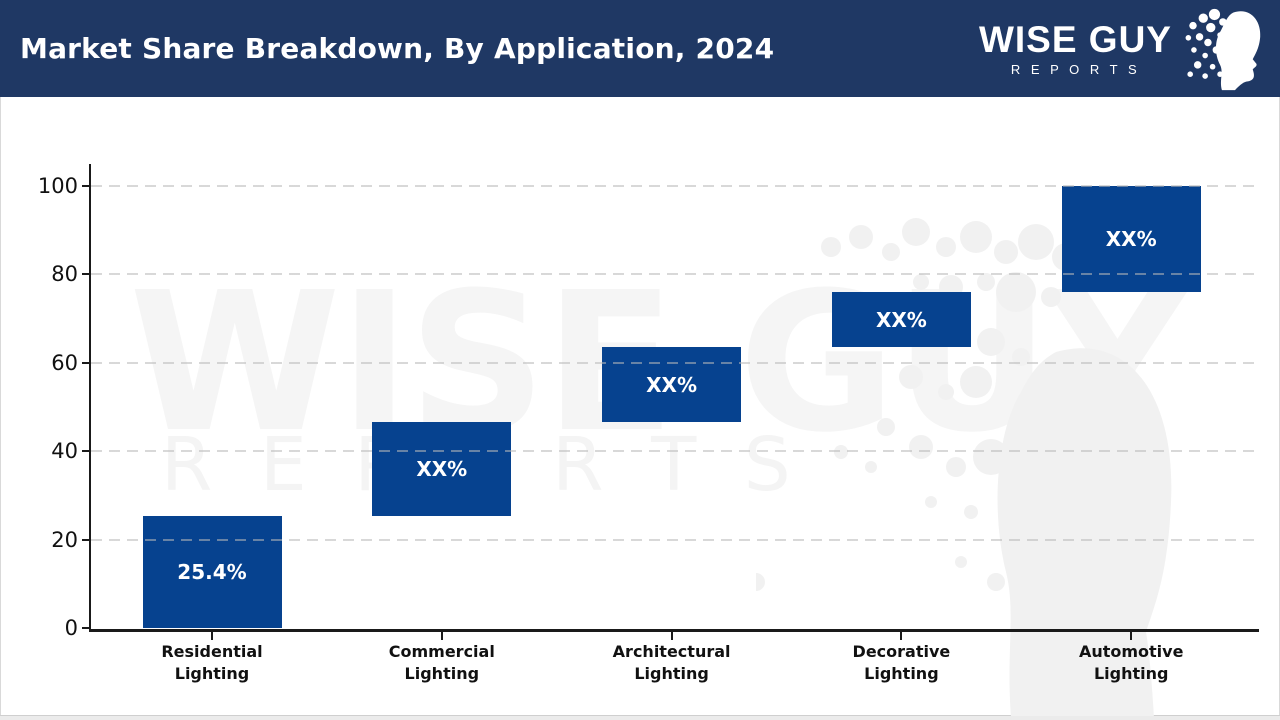 The height and width of the screenshot is (720, 1280). I want to click on bar-value-label: 25.4%, so click(212, 571).